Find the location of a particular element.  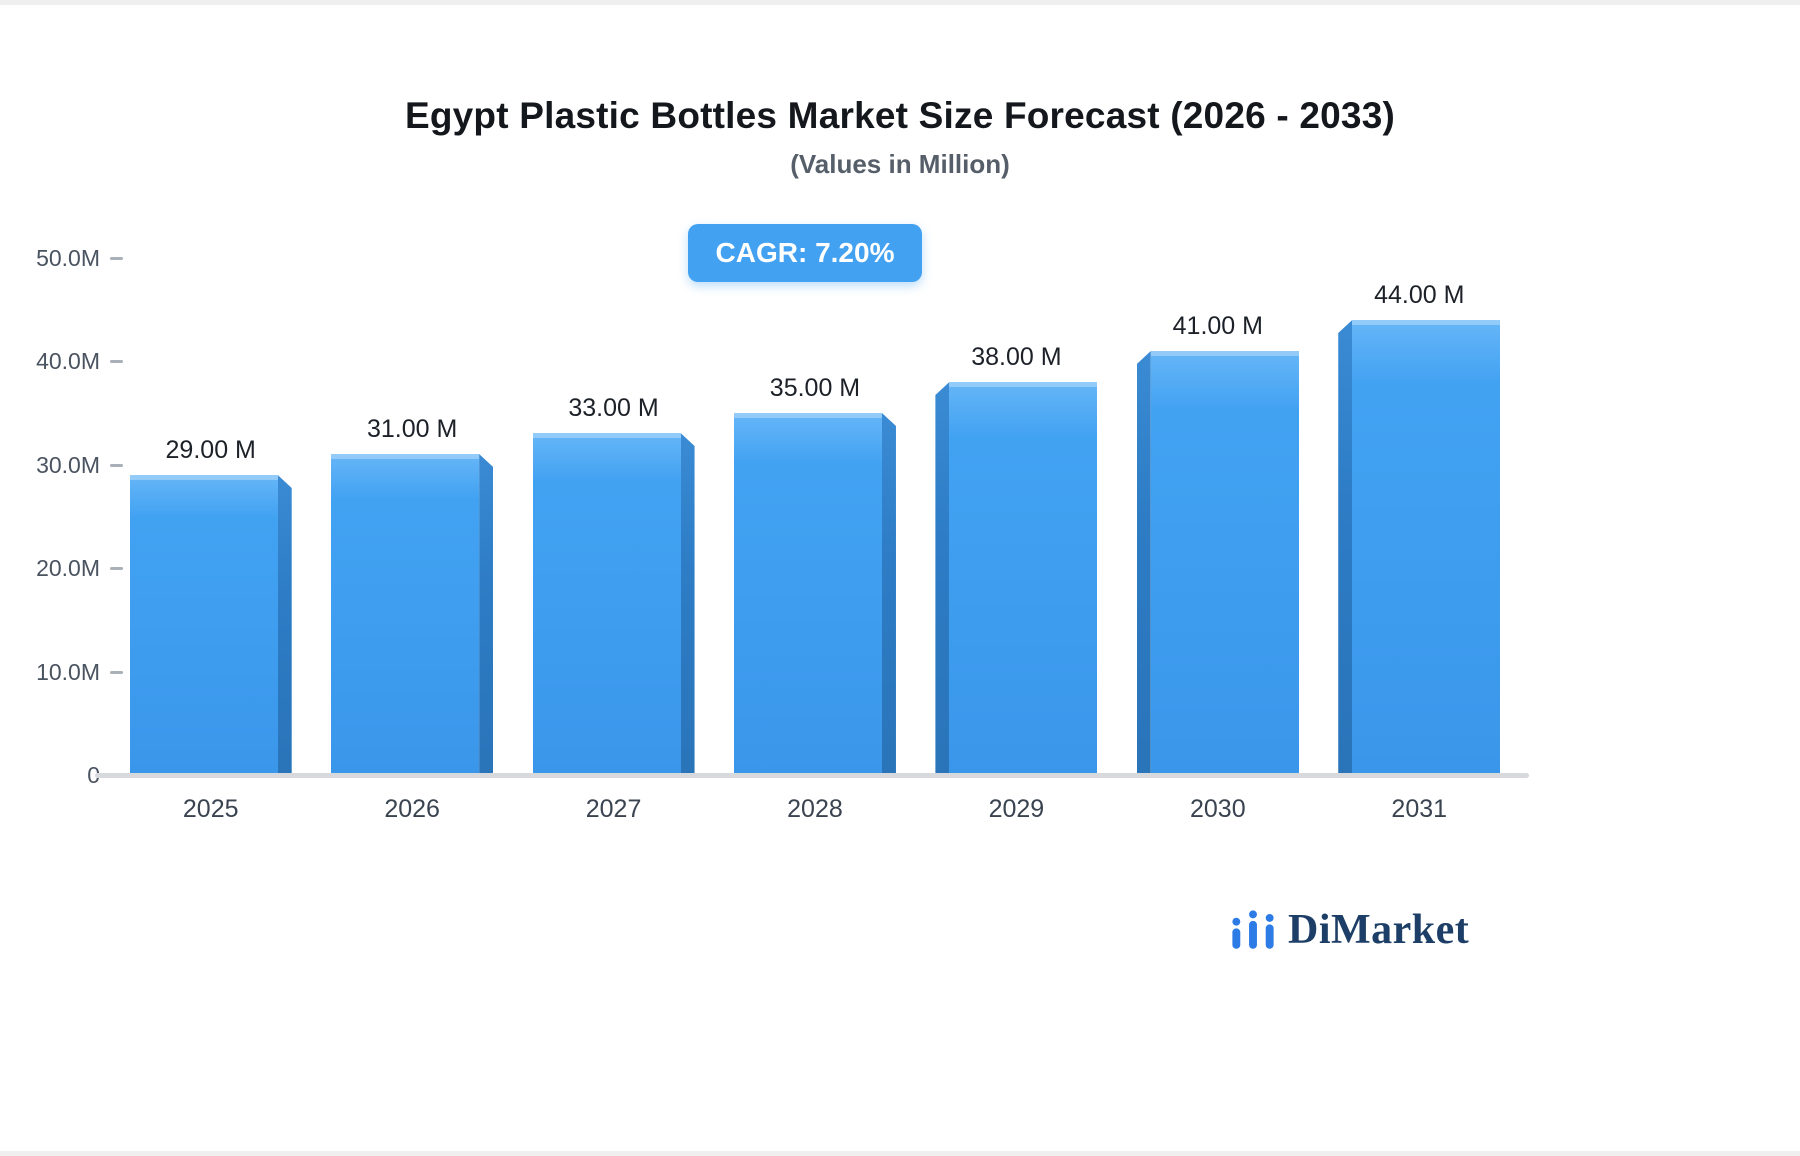

chart-subtitle: (Values in Million) is located at coordinates (900, 164).